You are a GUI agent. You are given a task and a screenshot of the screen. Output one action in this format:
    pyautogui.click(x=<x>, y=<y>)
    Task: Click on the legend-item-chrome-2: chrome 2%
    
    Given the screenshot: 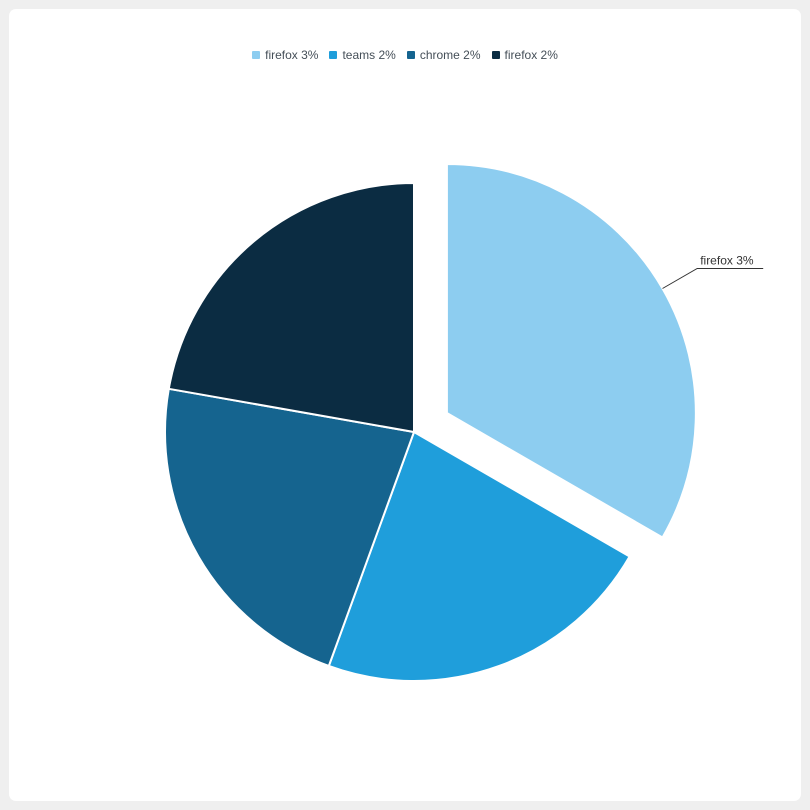 What is the action you would take?
    pyautogui.click(x=443, y=55)
    